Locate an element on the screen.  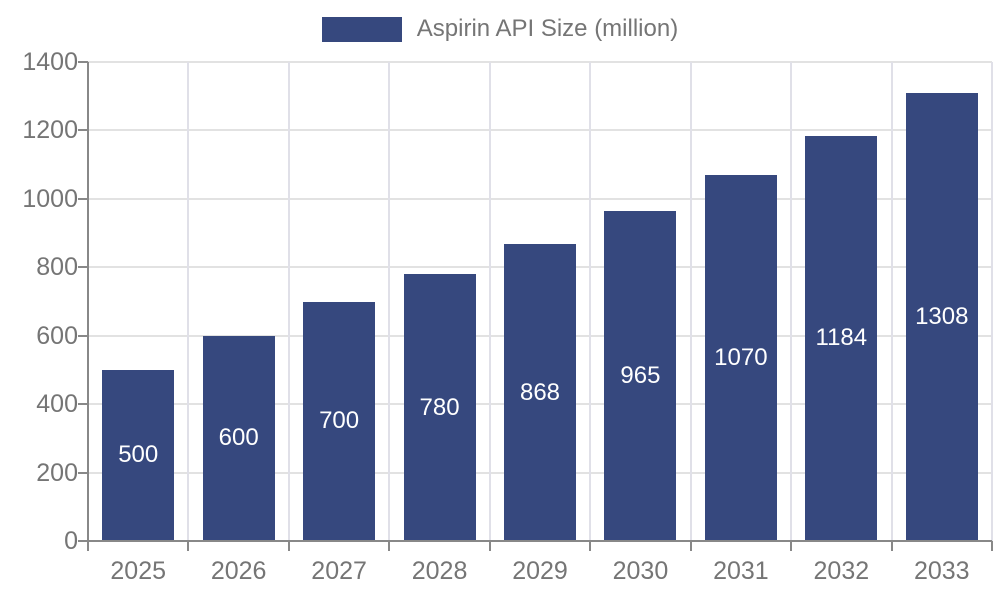
x-tick-label-2028: 2028 is located at coordinates (439, 571).